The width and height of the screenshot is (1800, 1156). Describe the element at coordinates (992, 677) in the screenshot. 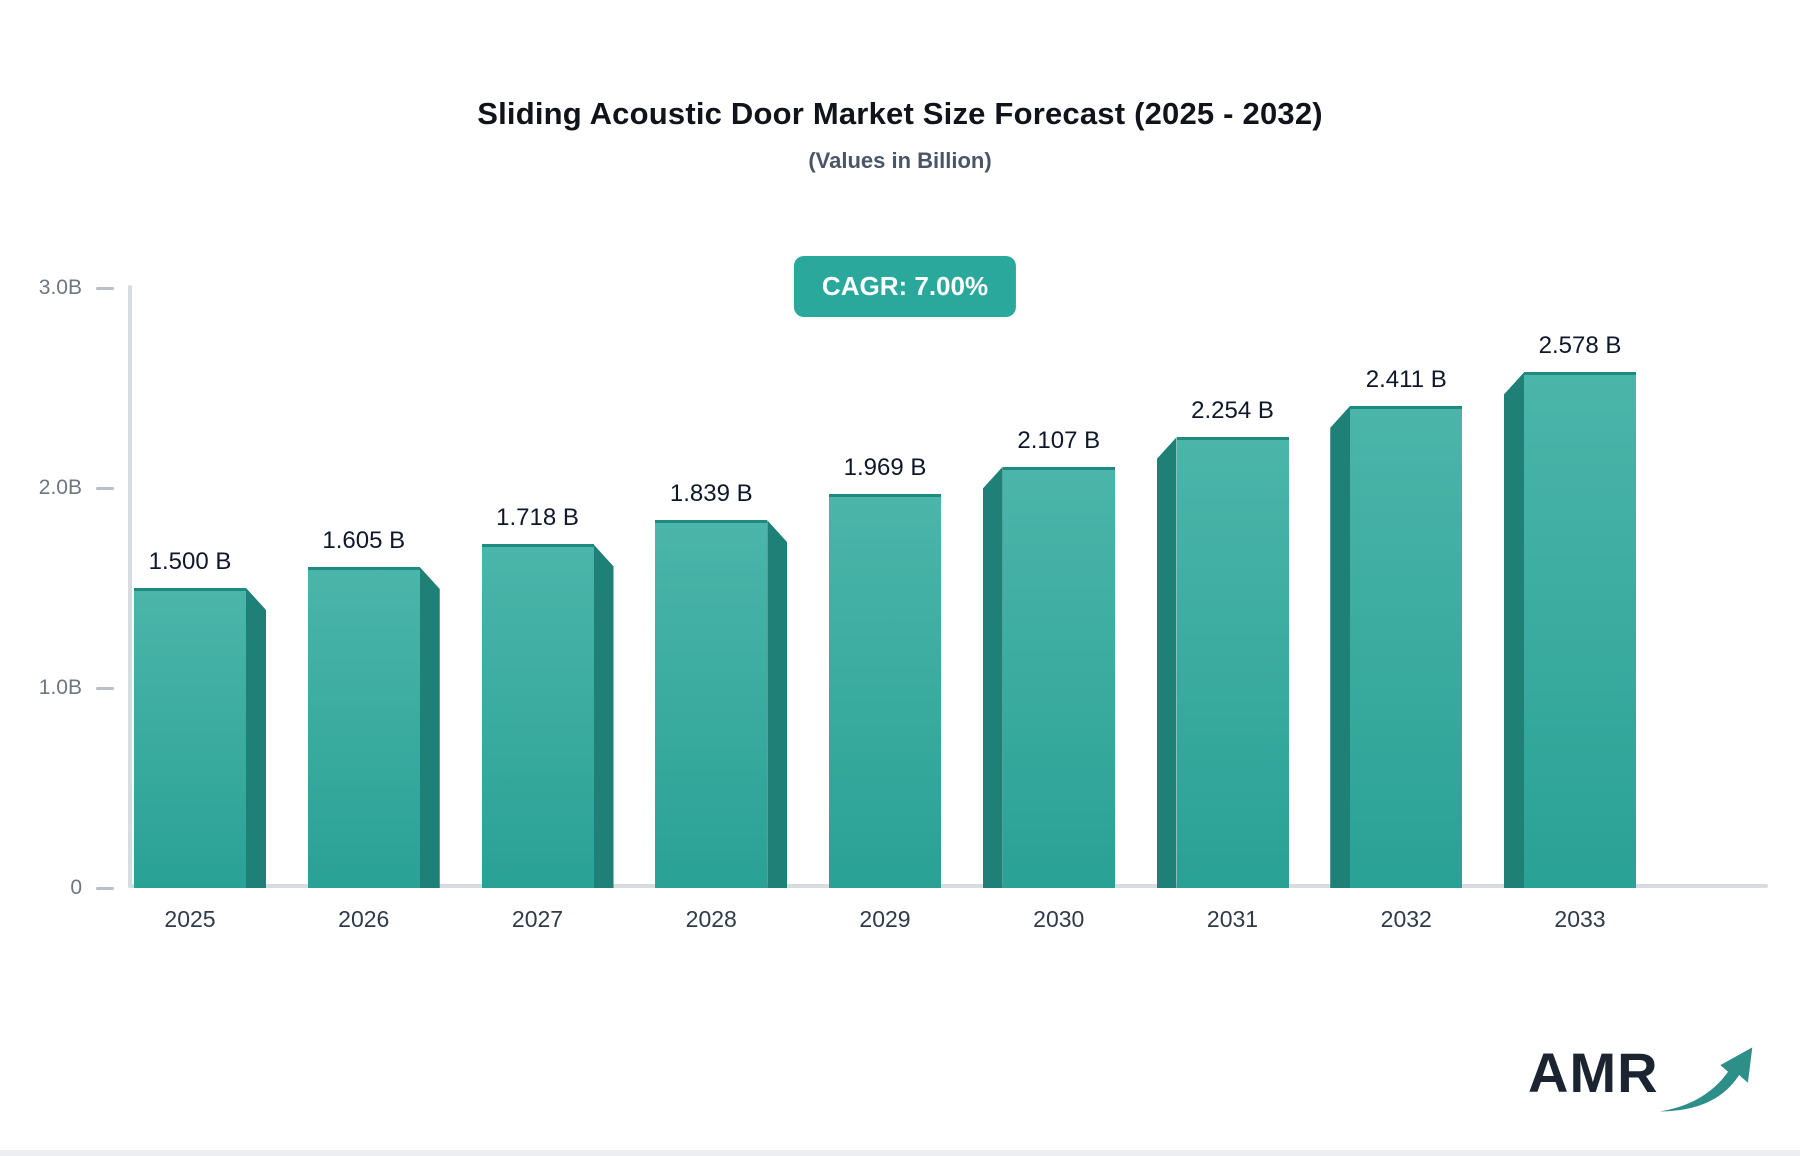

I see `bar-side-2030` at that location.